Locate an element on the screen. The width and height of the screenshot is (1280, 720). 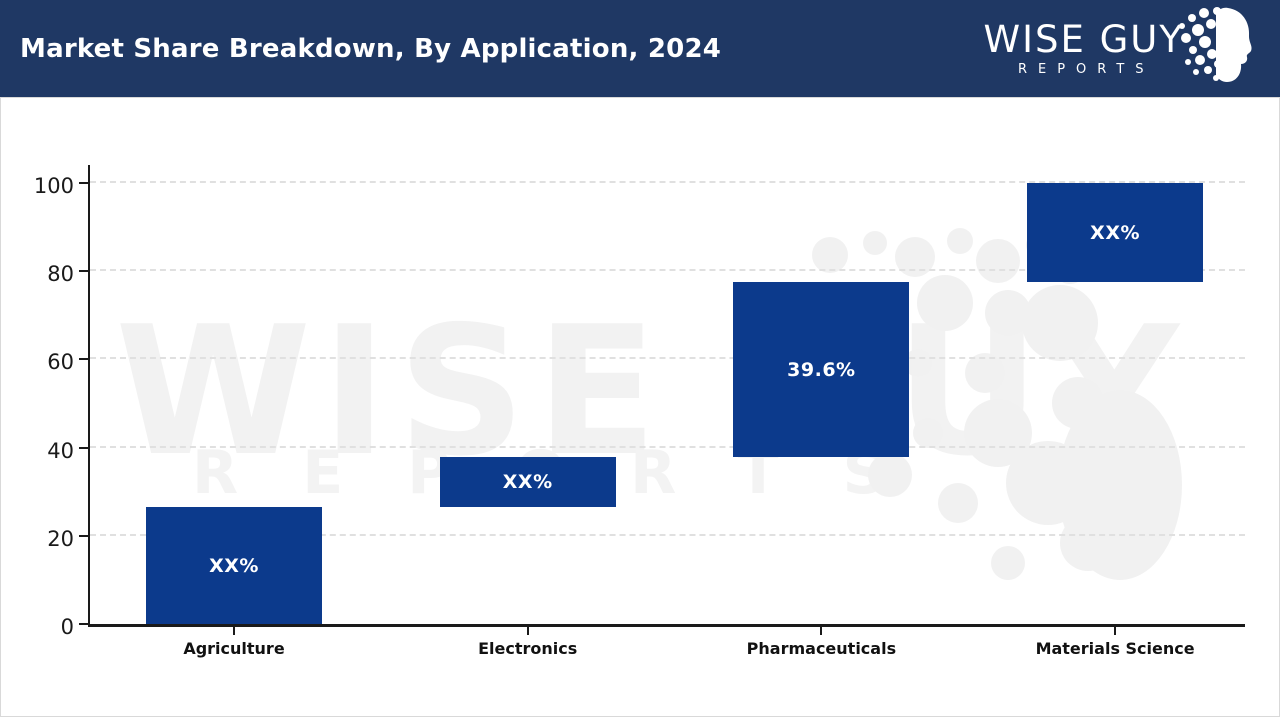
bar-materials-science: XX% is located at coordinates (1115, 233).